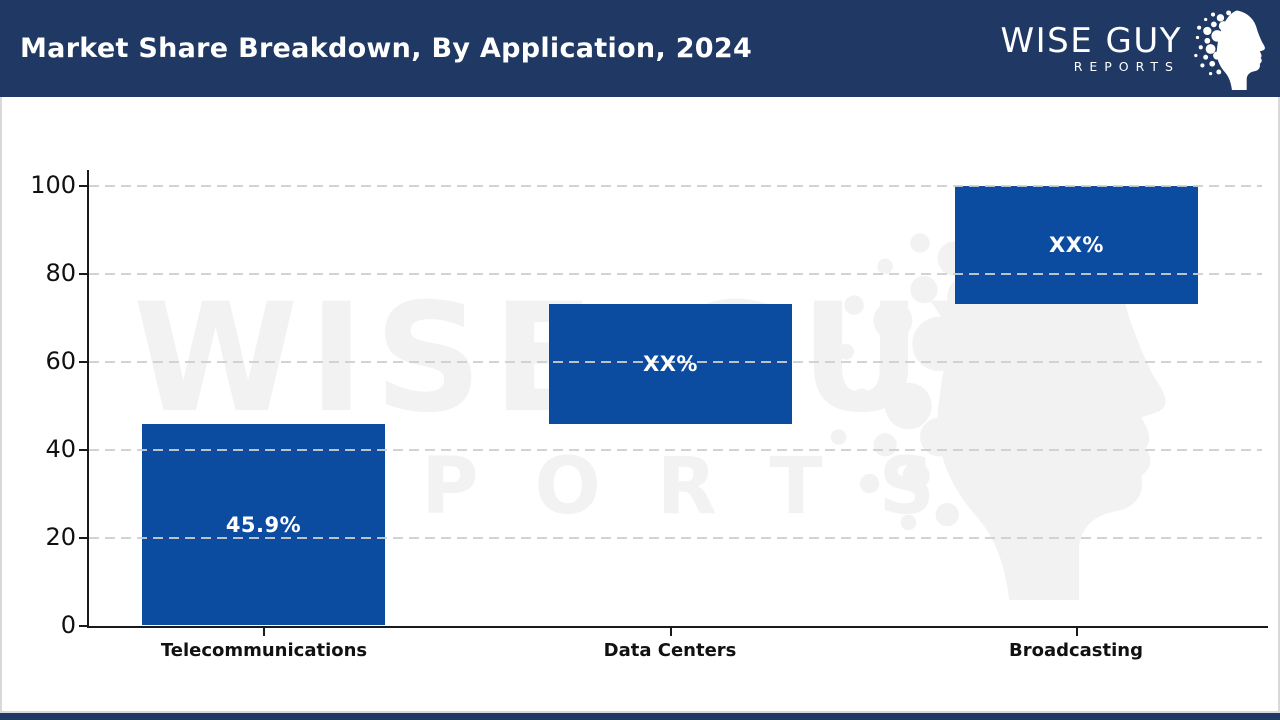 Image resolution: width=1280 pixels, height=720 pixels. Describe the element at coordinates (60, 449) in the screenshot. I see `y-tick-label: 40` at that location.